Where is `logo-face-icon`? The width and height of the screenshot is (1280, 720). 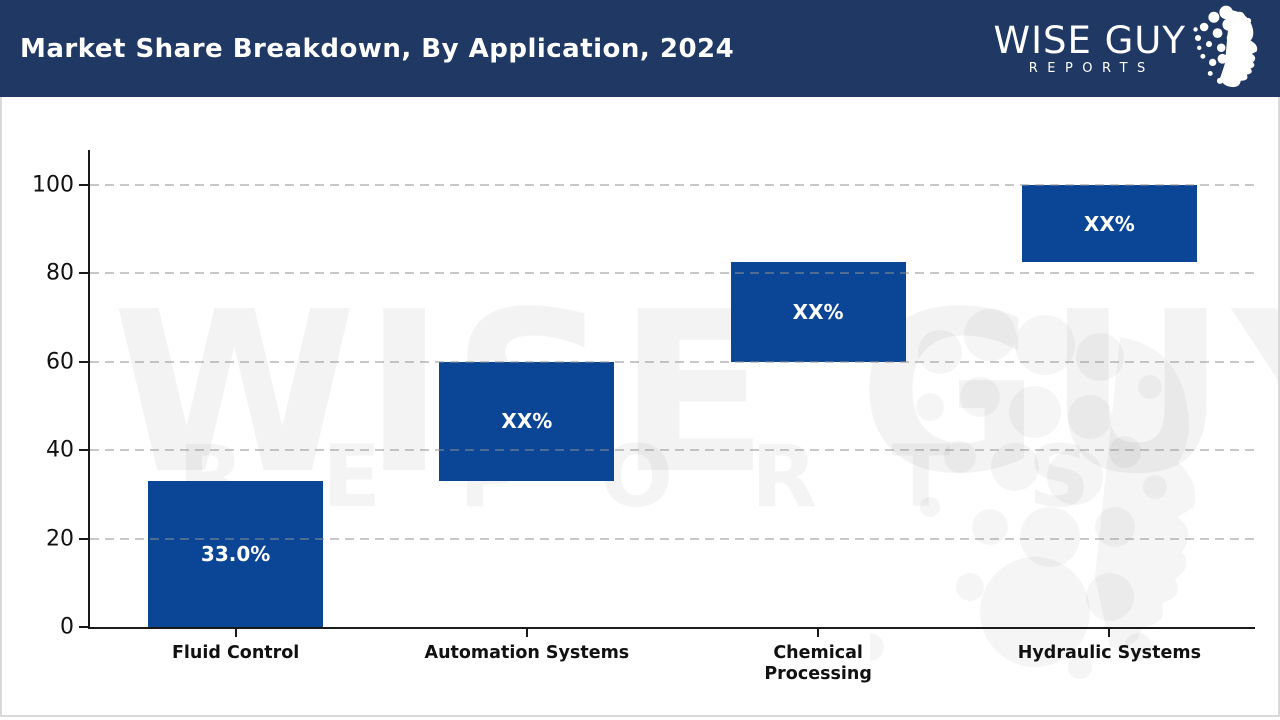
logo-face-icon is located at coordinates (1225, 46).